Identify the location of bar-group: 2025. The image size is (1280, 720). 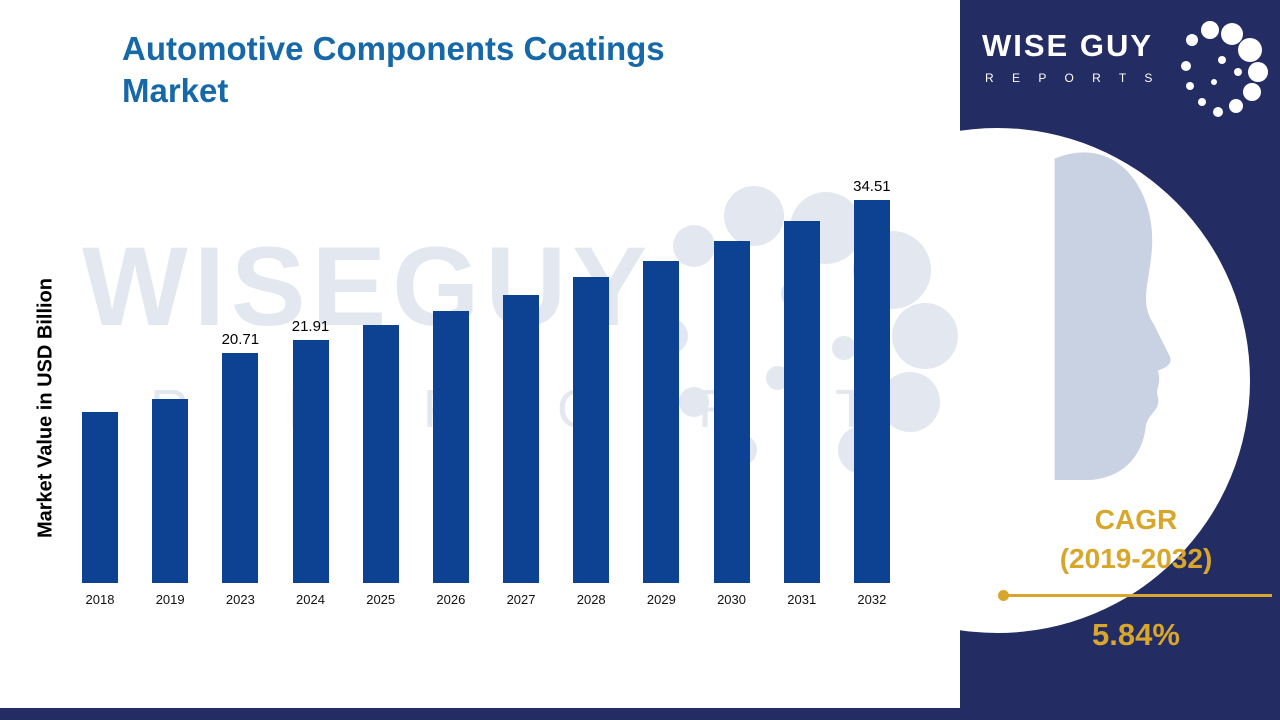
(381, 466).